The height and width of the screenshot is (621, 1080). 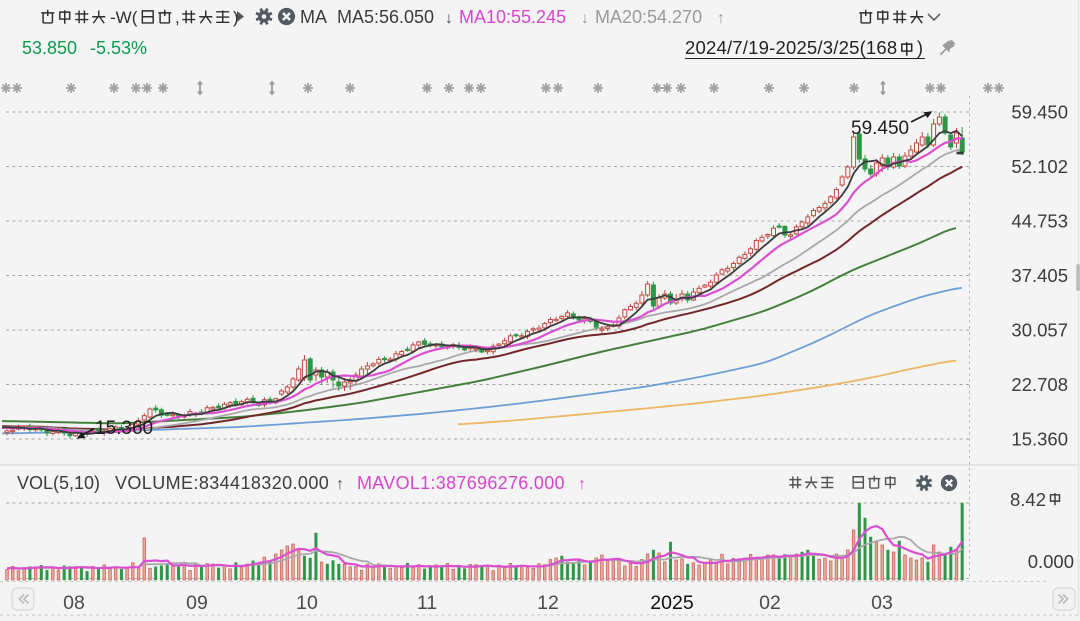 What do you see at coordinates (49, 48) in the screenshot?
I see `svg-text: 53.850` at bounding box center [49, 48].